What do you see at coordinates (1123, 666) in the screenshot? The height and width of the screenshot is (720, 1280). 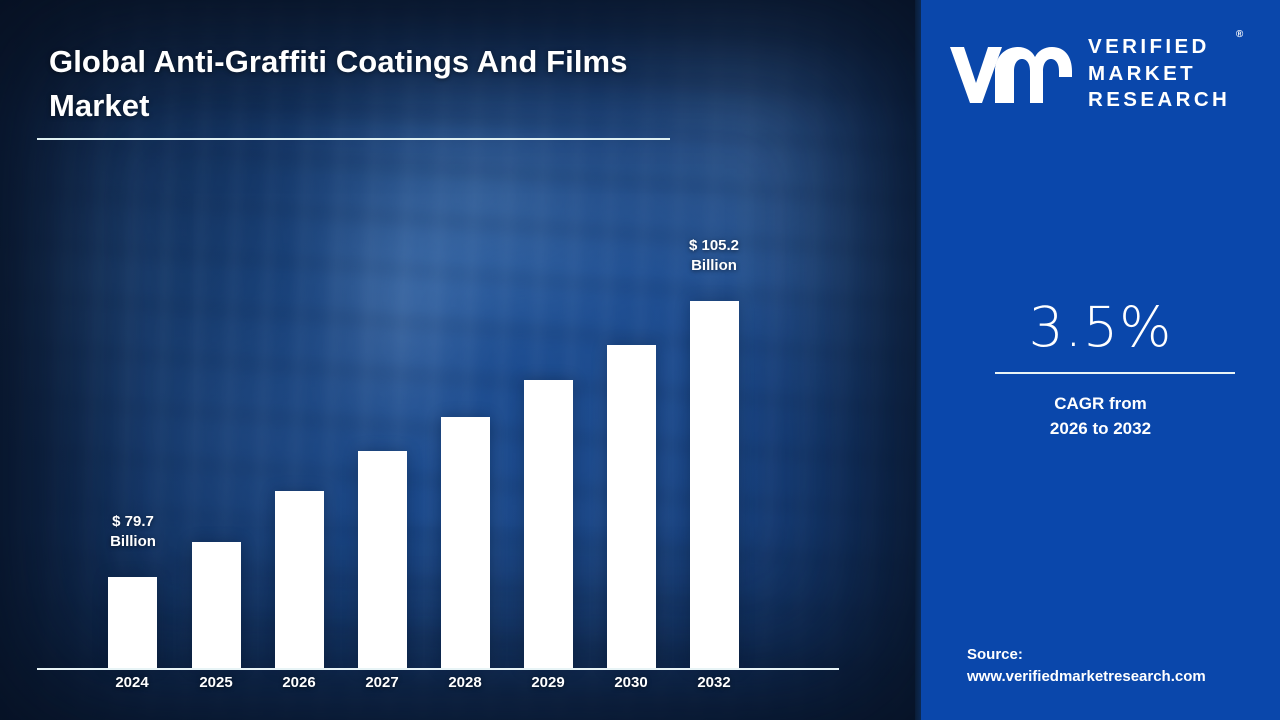 I see `source-block: Source: www.verifiedmarketresearch.com` at bounding box center [1123, 666].